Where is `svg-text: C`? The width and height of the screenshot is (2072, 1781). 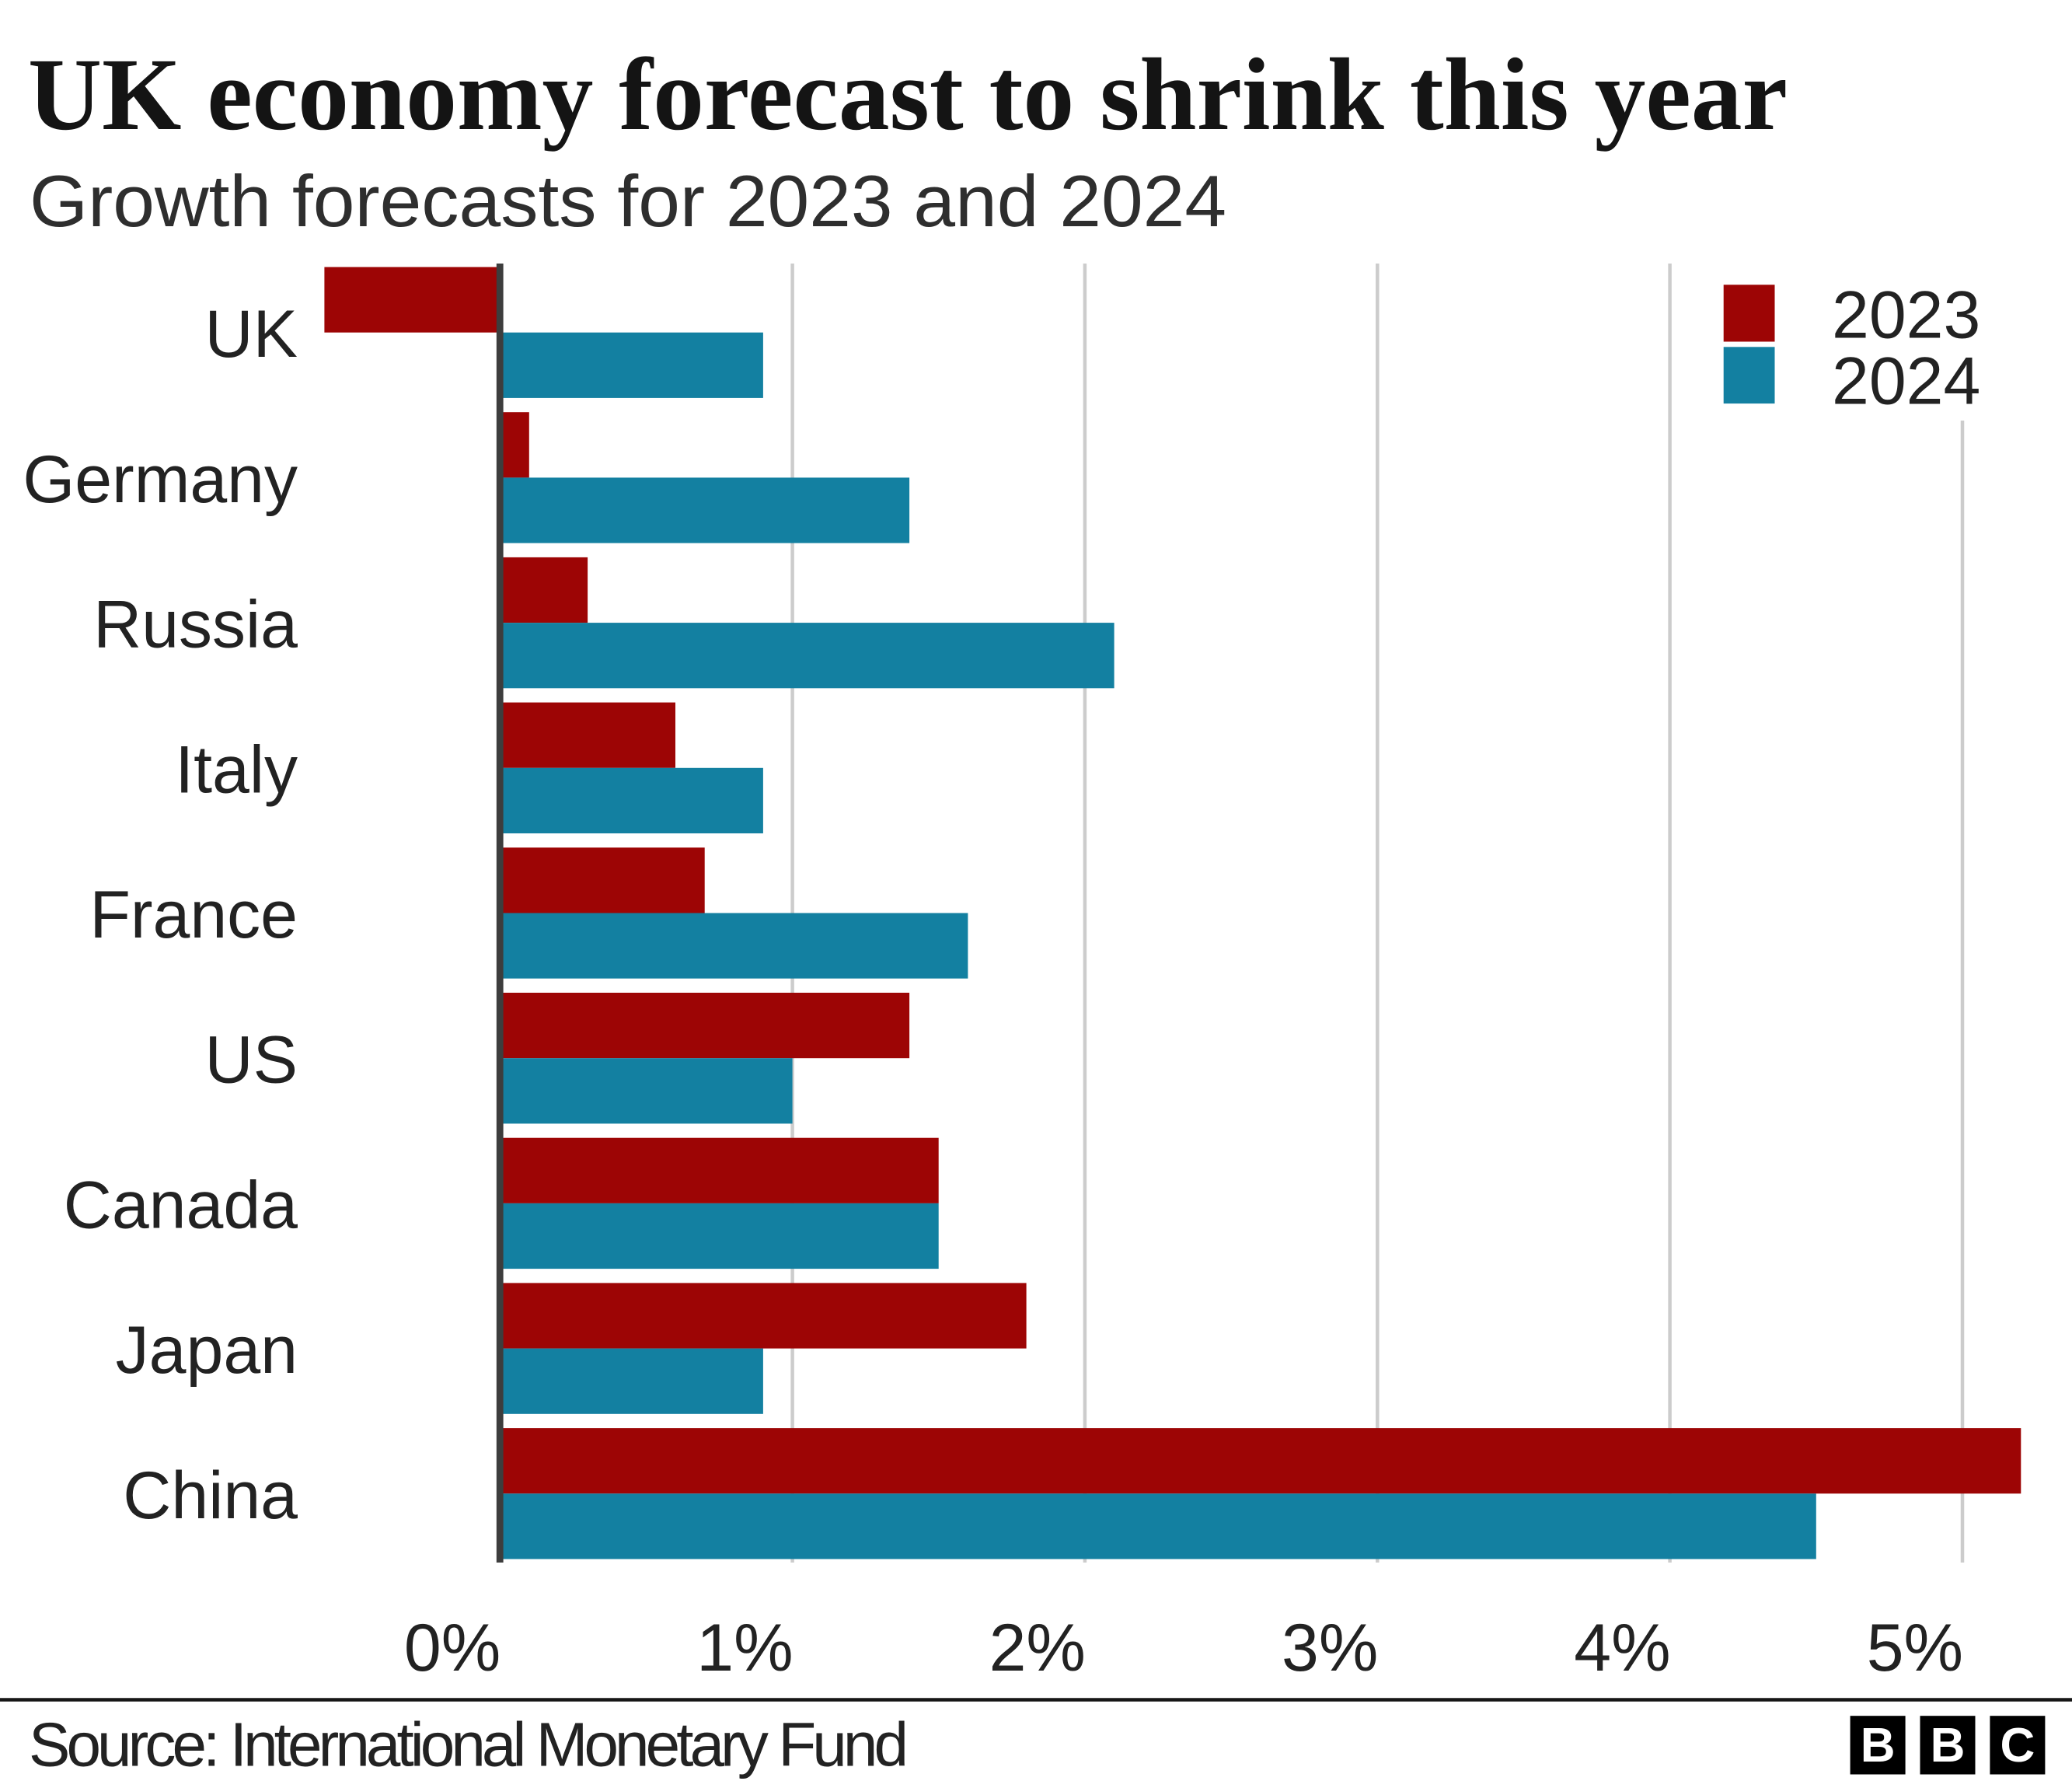
svg-text: C is located at coordinates (2017, 1745).